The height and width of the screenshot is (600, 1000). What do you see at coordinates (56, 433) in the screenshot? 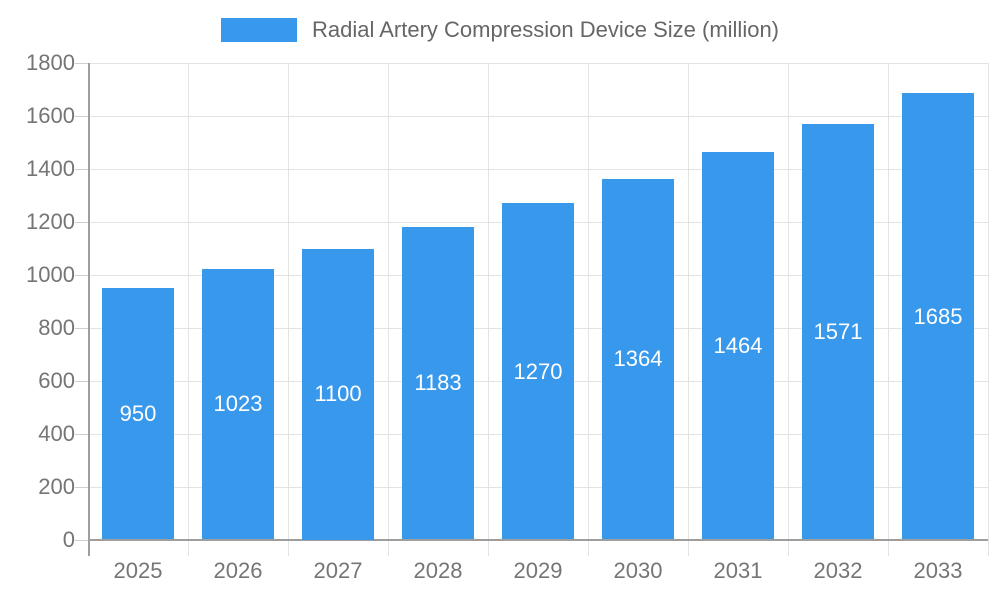
I see `y-axis-label: 400` at bounding box center [56, 433].